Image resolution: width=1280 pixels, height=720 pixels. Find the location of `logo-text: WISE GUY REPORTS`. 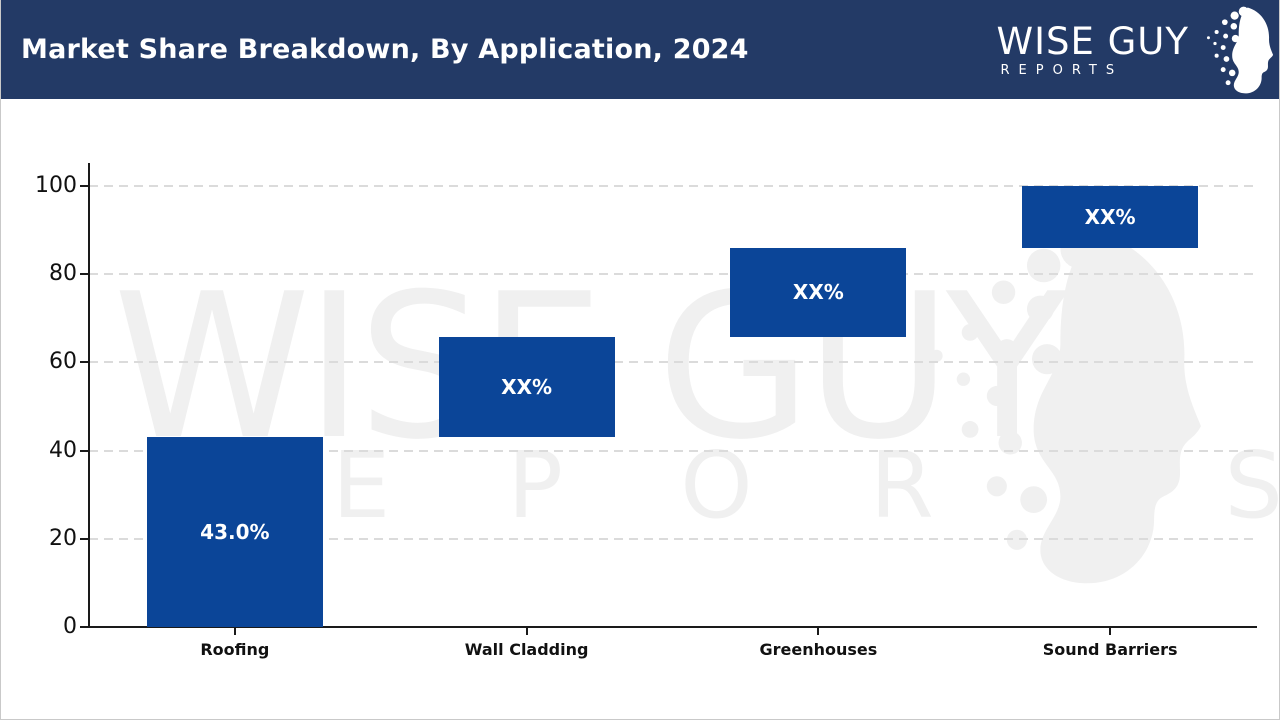

logo-text: WISE GUY REPORTS is located at coordinates (1093, 50).